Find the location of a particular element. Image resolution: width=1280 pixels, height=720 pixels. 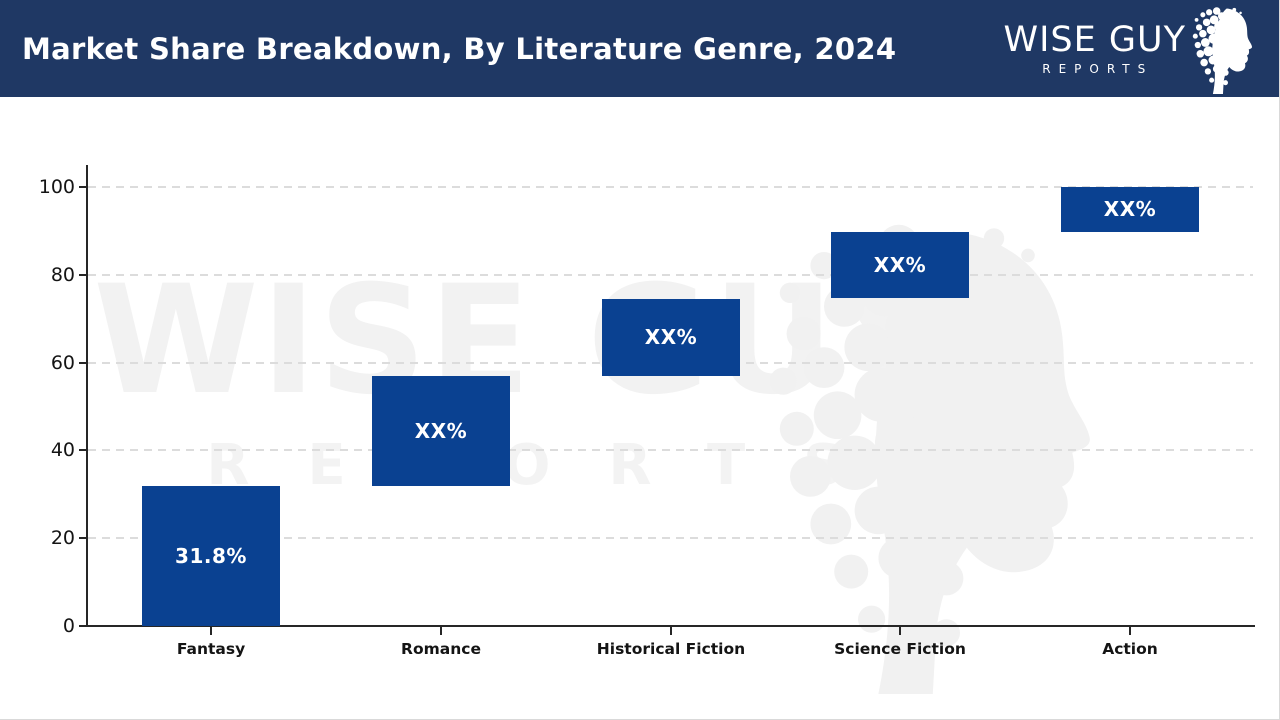

bar-value-label-historical-fiction: XX% is located at coordinates (671, 337).